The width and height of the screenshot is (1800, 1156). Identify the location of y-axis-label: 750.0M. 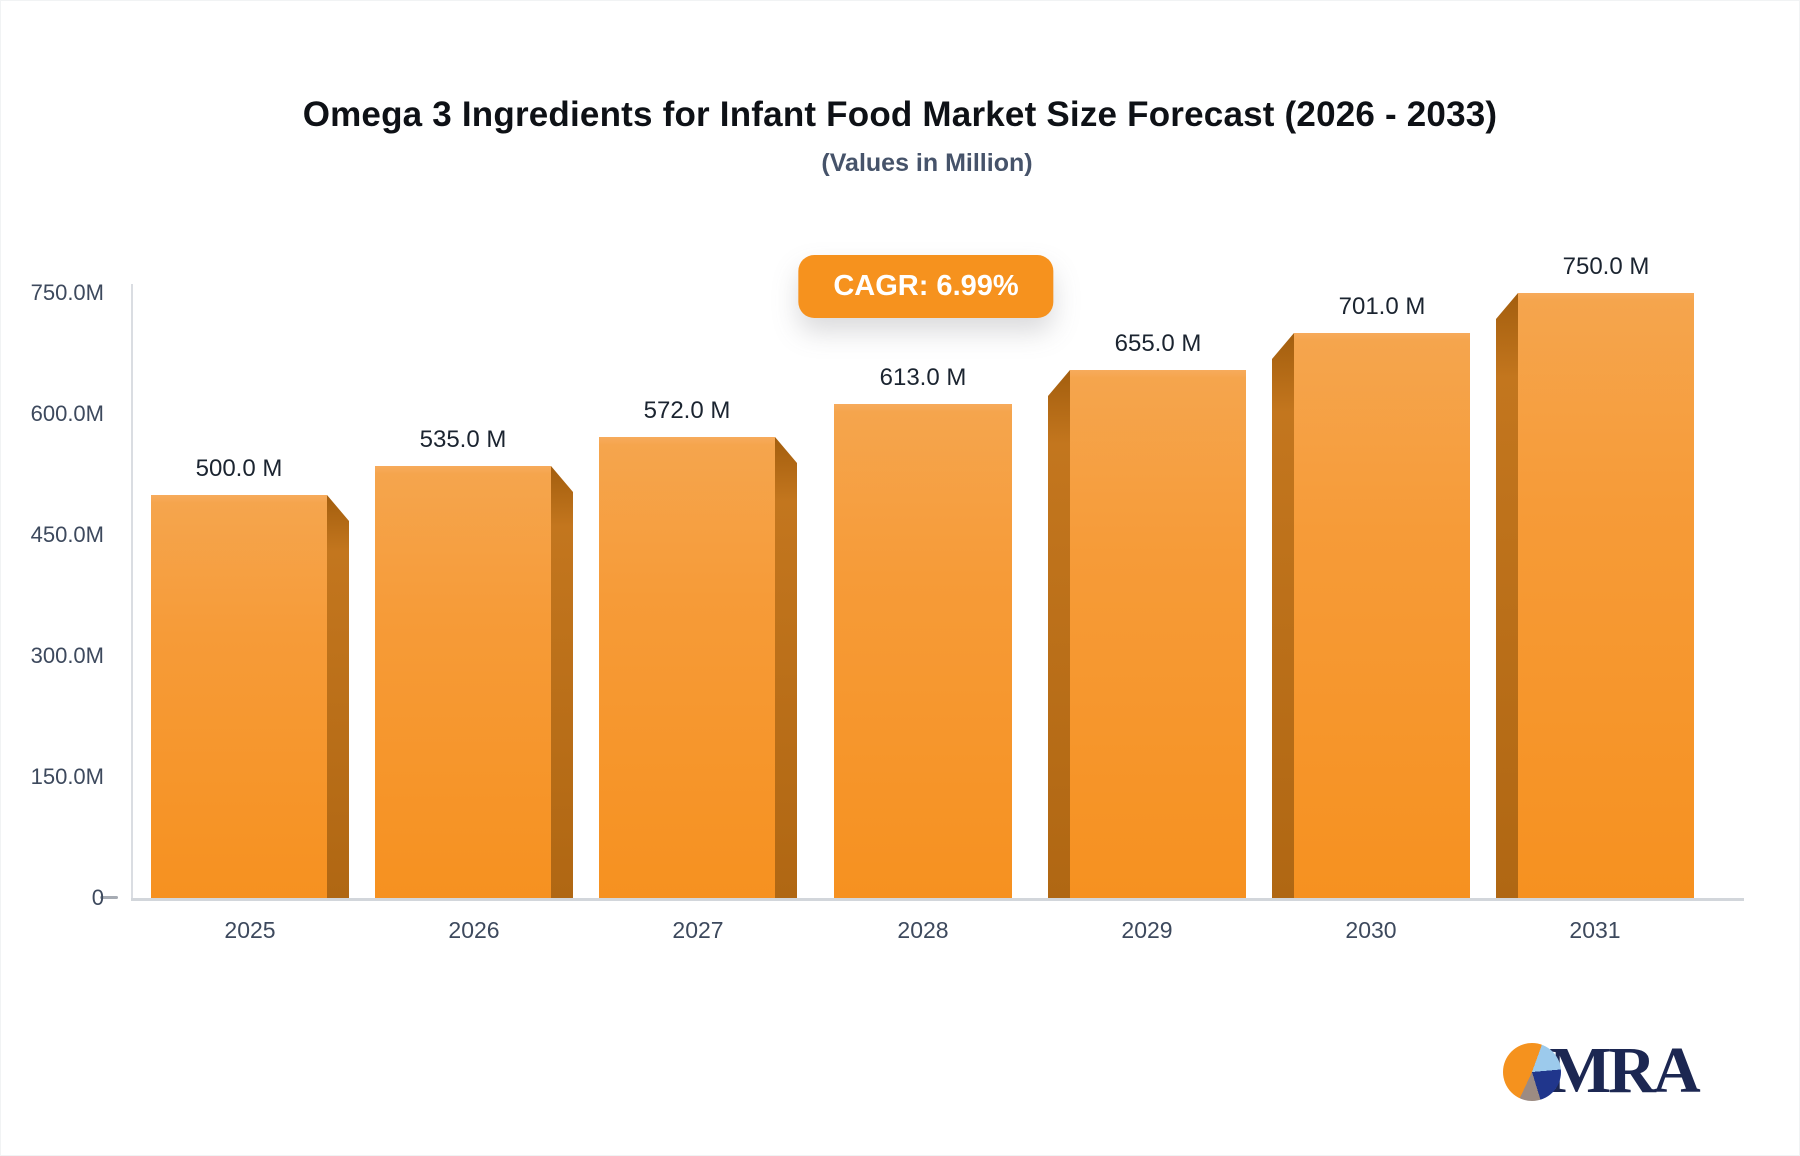
(67, 292).